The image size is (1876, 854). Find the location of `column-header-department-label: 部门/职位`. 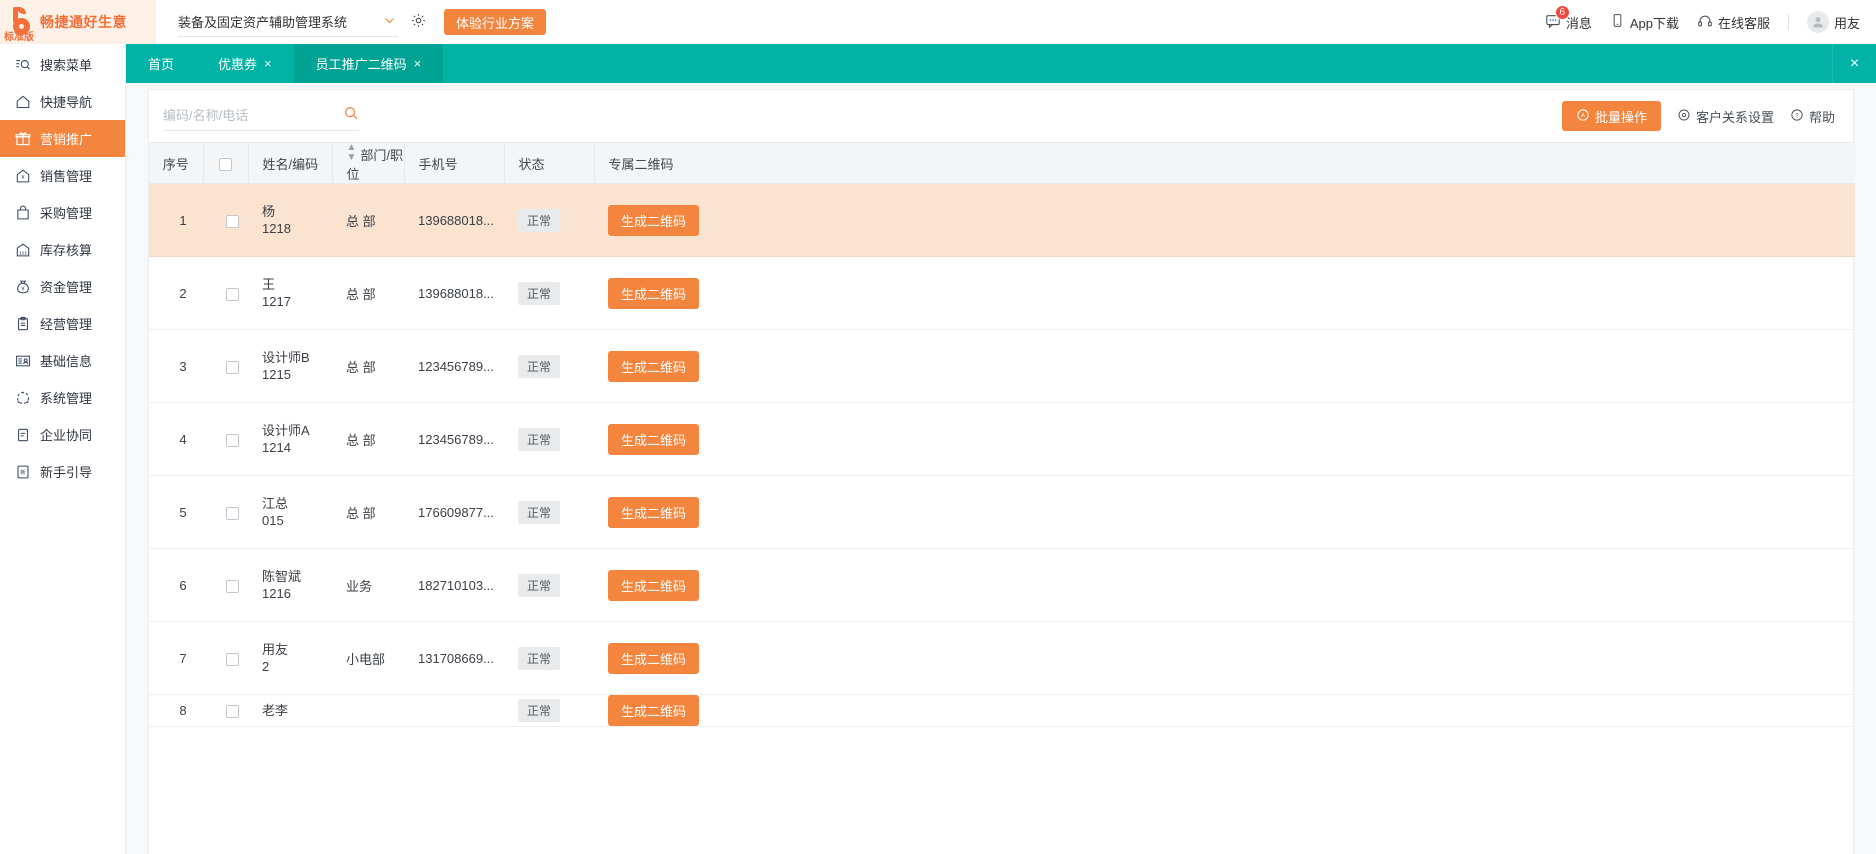

column-header-department-label: 部门/职位 is located at coordinates (375, 165).